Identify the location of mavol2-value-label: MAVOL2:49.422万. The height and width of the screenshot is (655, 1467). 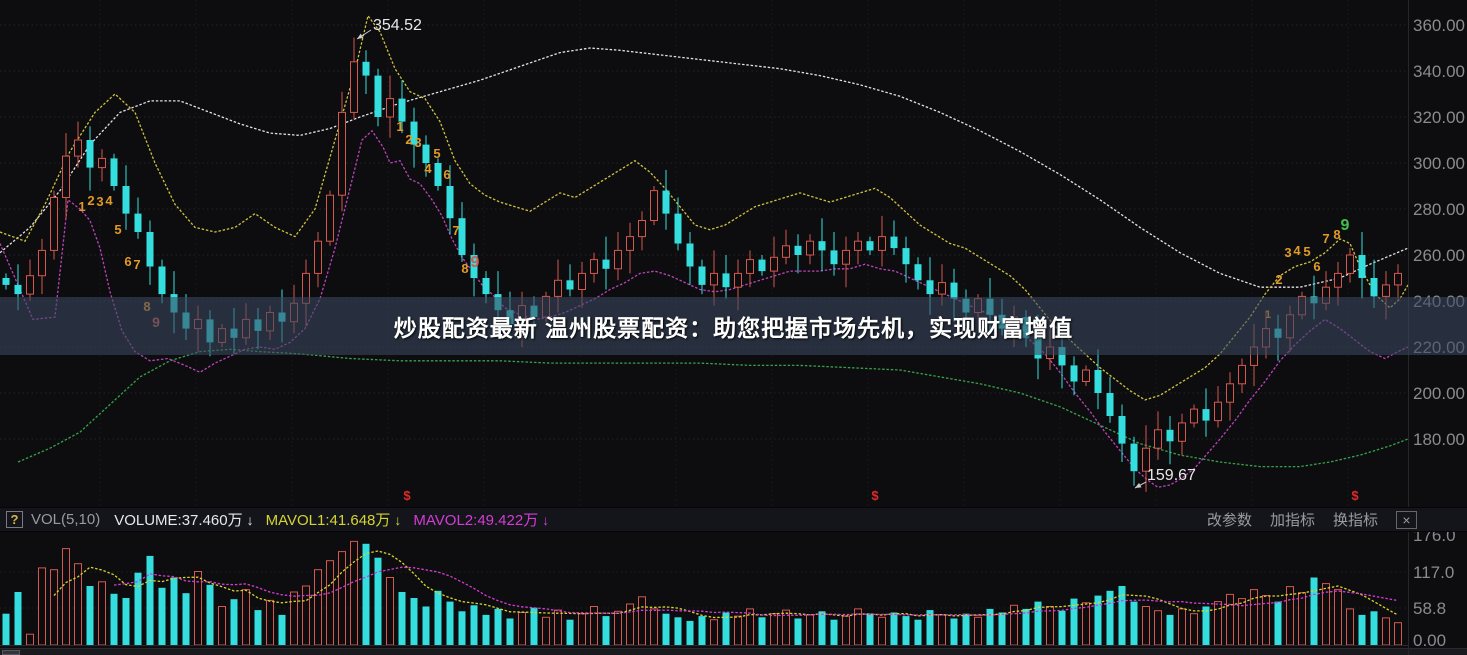
(476, 520).